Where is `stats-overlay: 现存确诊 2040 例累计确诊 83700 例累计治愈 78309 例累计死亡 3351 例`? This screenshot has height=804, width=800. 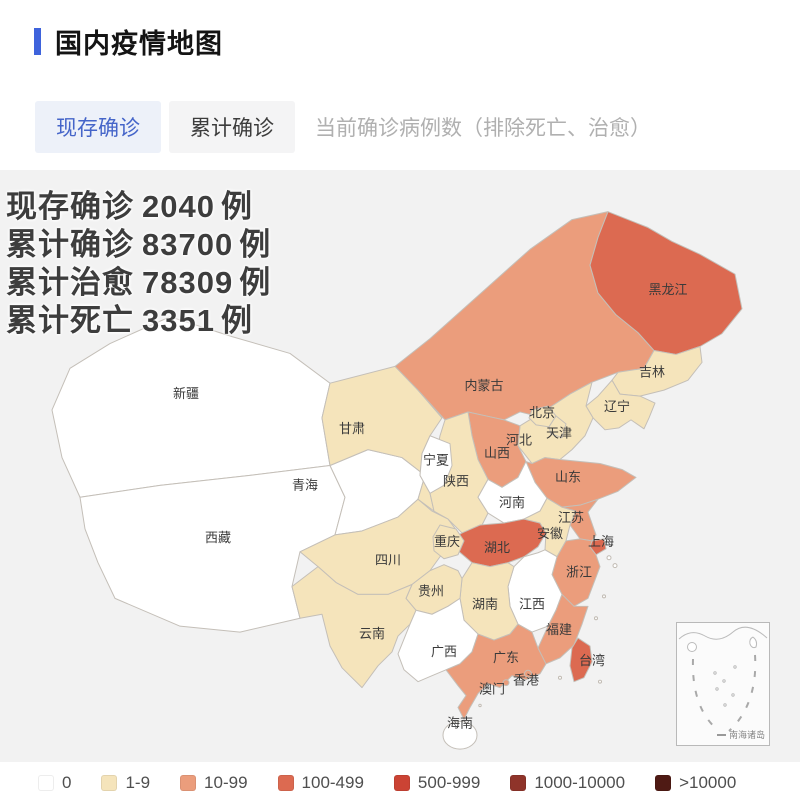 stats-overlay: 现存确诊 2040 例累计确诊 83700 例累计治愈 78309 例累计死亡 3351 例 is located at coordinates (138, 264).